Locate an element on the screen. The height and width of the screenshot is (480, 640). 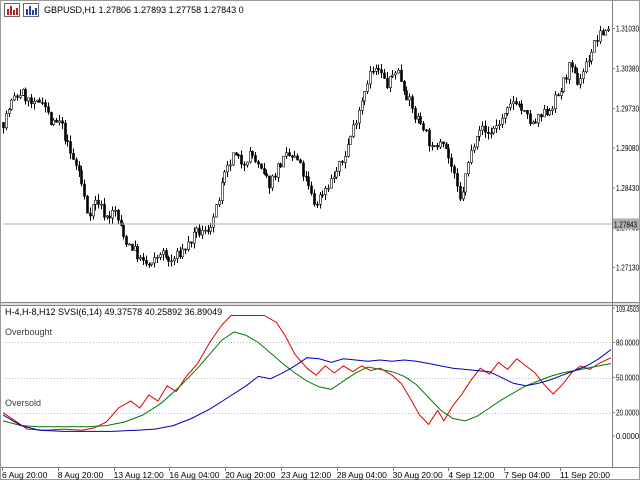
time-axis is located at coordinates (320, 474).